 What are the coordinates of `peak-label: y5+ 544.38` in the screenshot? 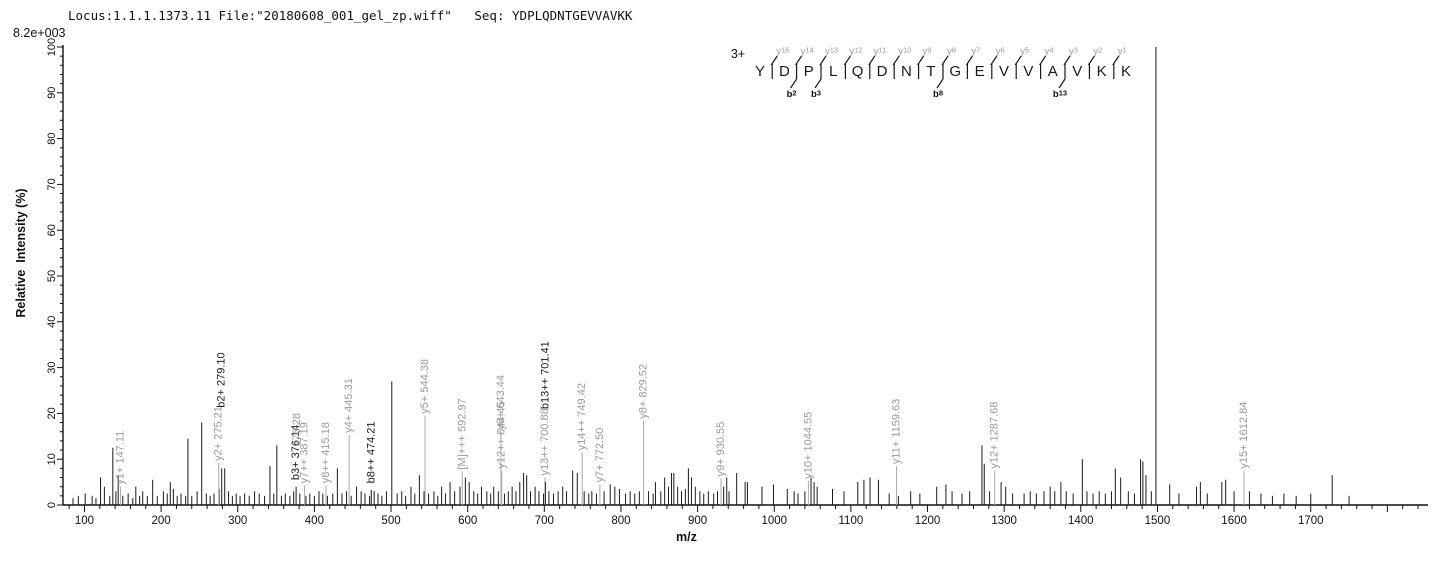 It's located at (425, 386).